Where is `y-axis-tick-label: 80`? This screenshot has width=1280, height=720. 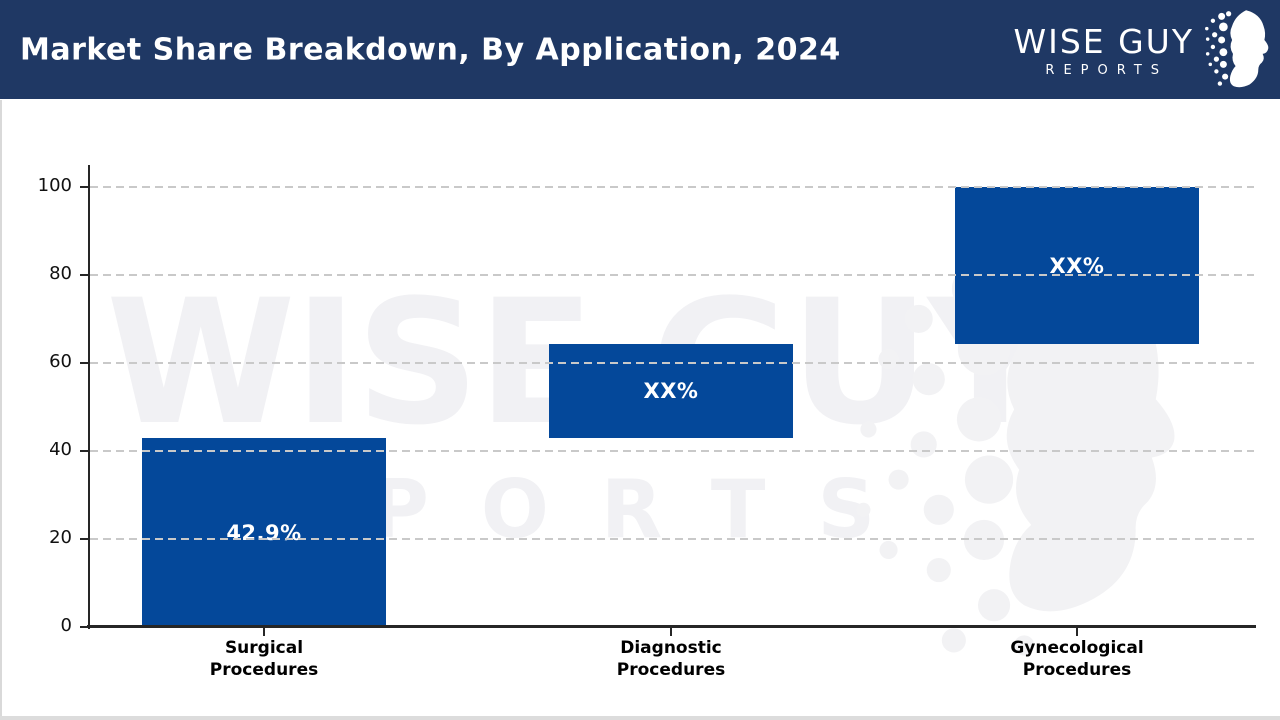 y-axis-tick-label: 80 is located at coordinates (60, 273).